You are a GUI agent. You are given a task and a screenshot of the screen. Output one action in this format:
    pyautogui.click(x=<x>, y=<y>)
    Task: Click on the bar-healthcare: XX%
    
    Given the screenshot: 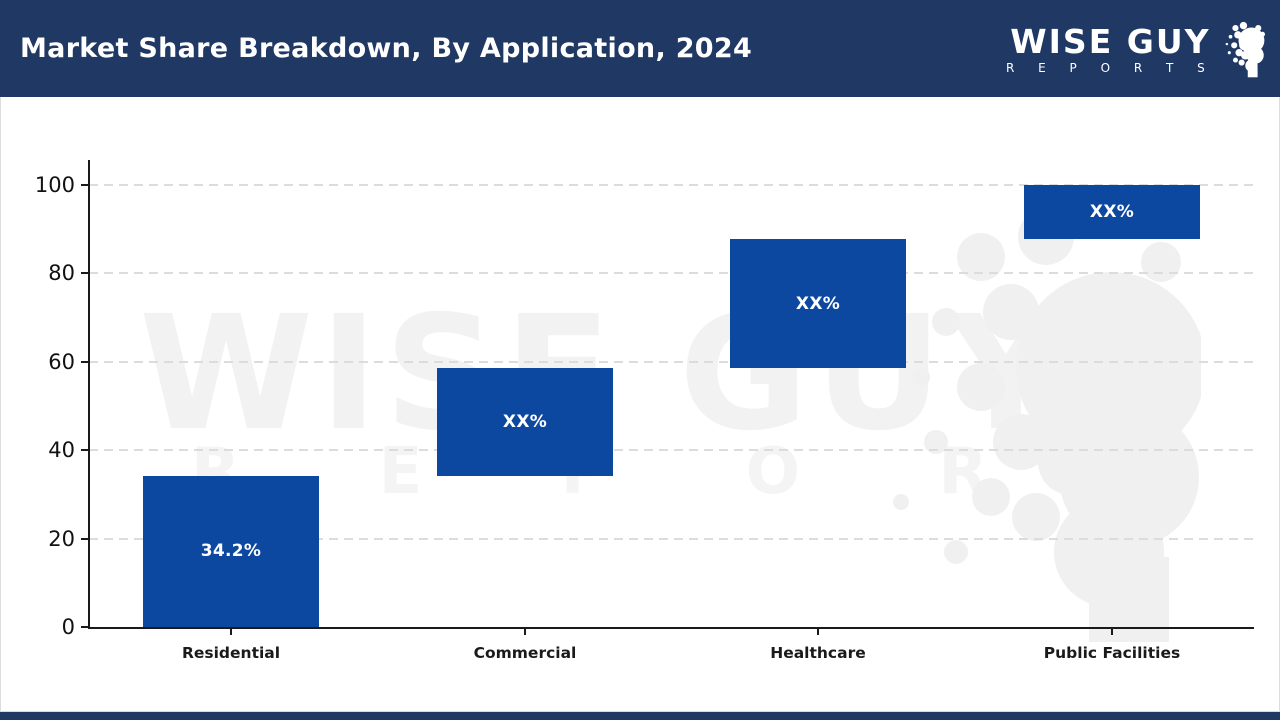 What is the action you would take?
    pyautogui.click(x=818, y=304)
    